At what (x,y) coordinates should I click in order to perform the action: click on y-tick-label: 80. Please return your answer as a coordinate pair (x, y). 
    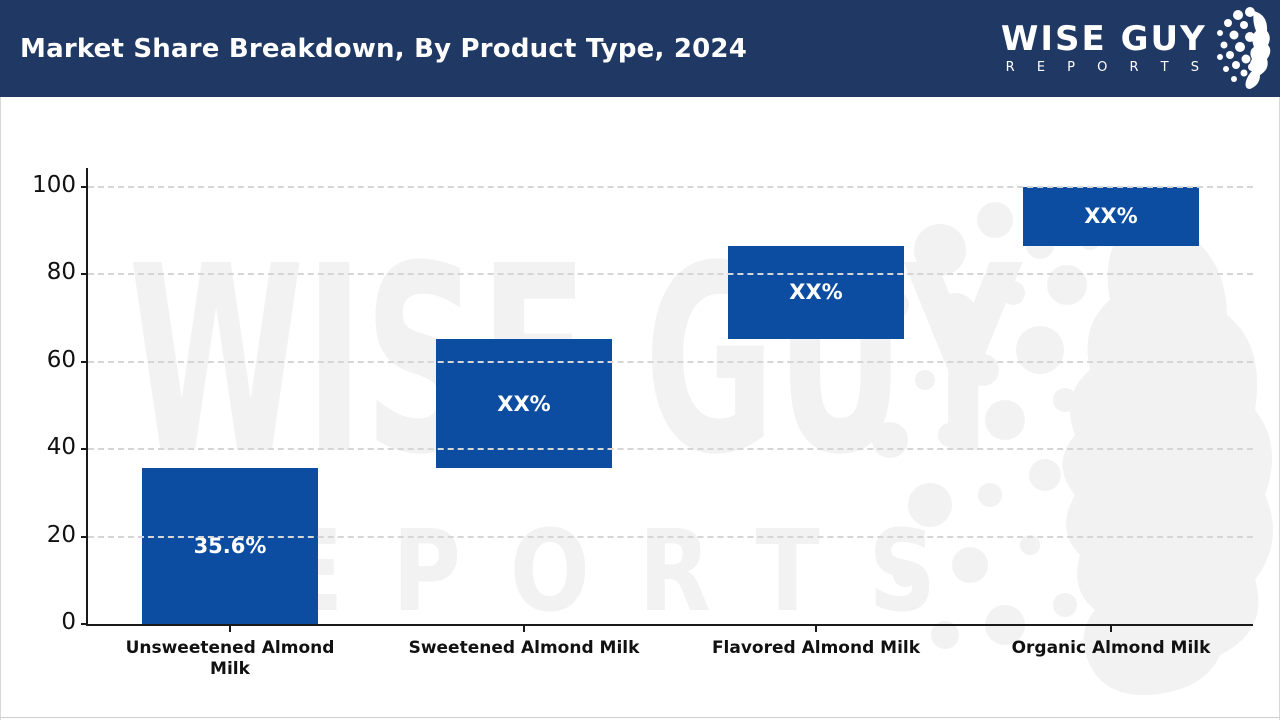
    Looking at the image, I should click on (61, 272).